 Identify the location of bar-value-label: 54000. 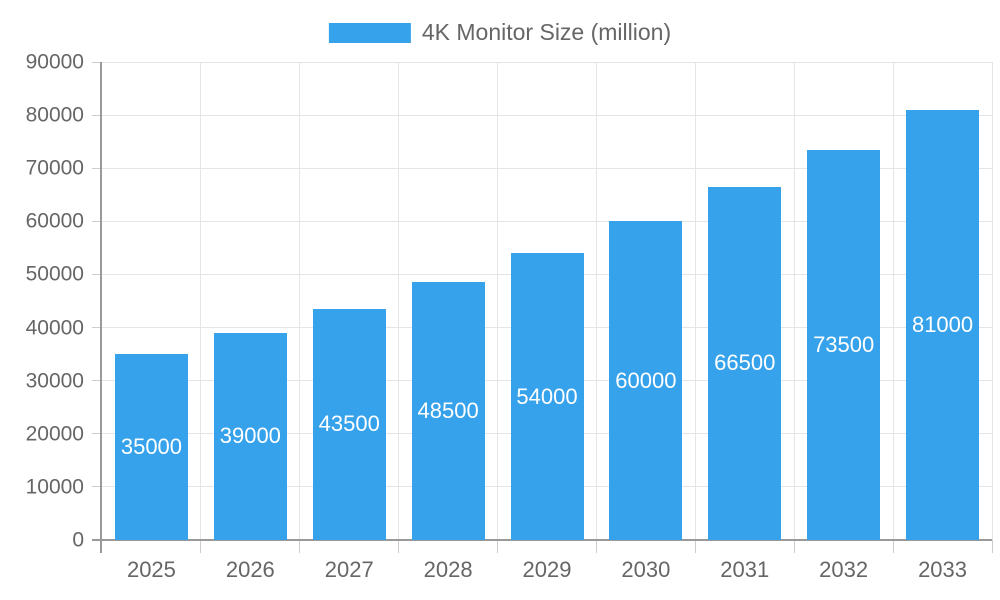
(547, 396).